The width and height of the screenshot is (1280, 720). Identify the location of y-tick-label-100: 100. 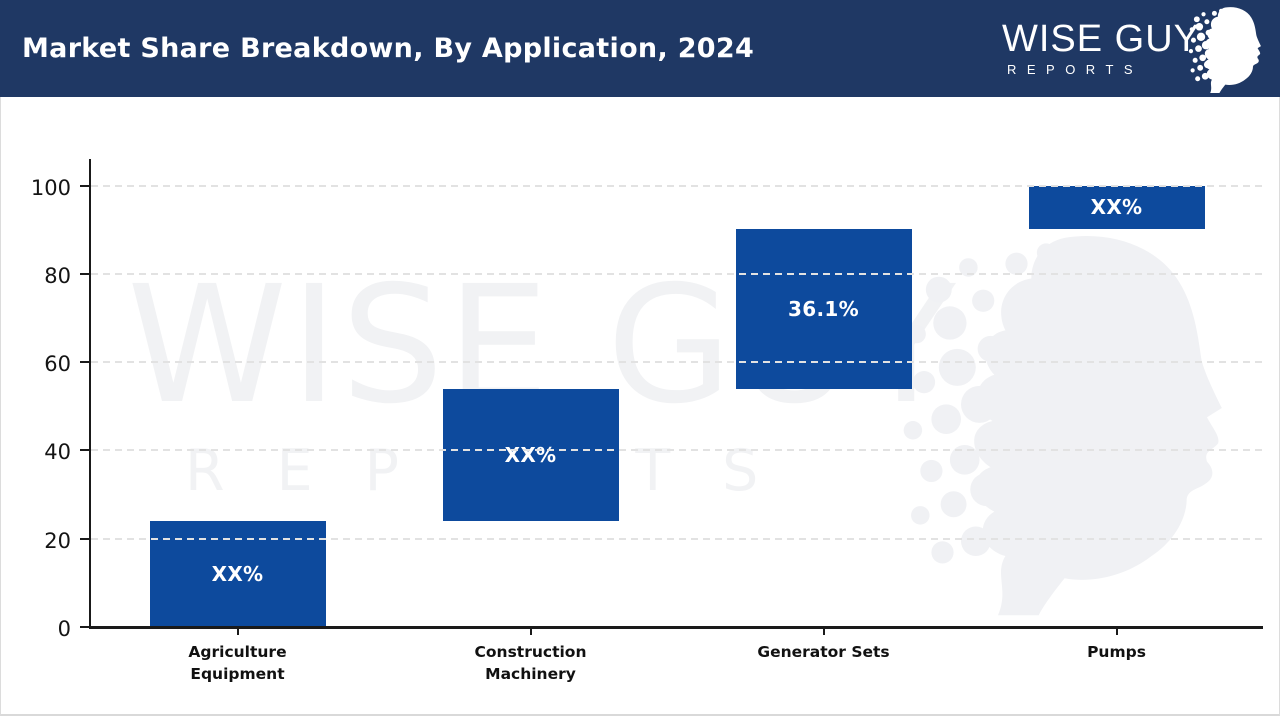
(50, 187).